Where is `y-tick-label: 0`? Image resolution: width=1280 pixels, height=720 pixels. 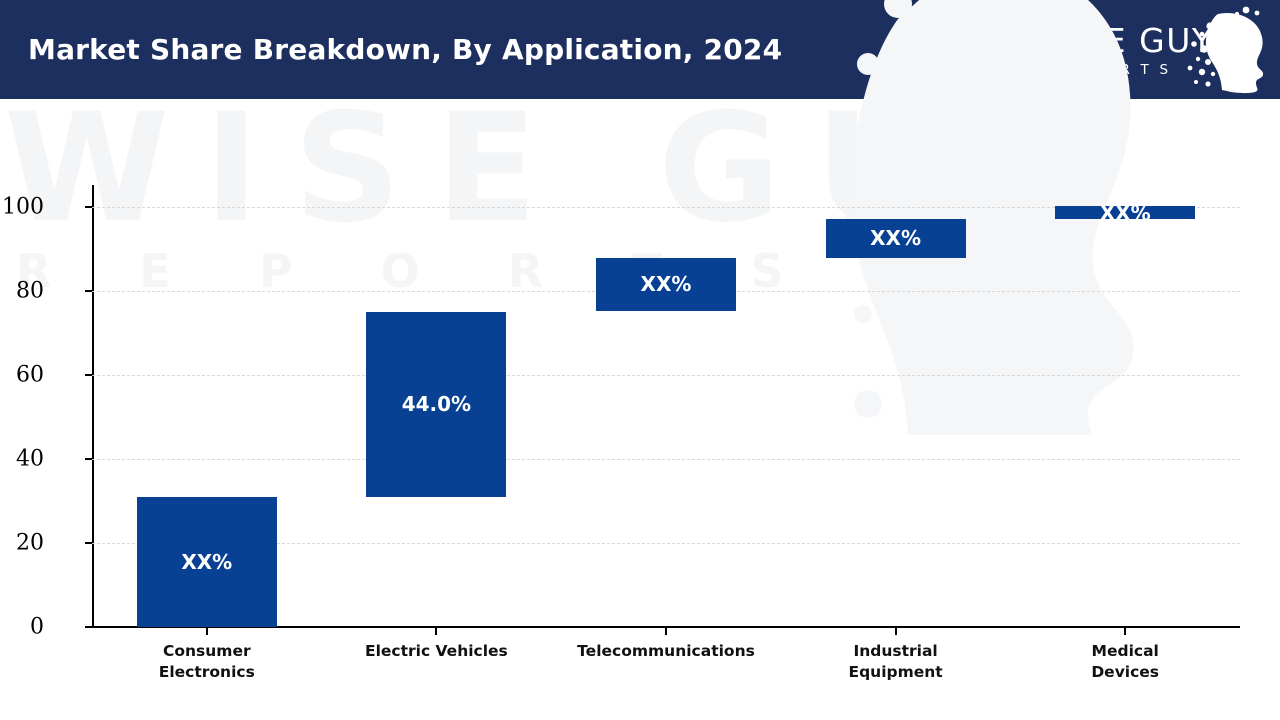
y-tick-label: 0 is located at coordinates (37, 627).